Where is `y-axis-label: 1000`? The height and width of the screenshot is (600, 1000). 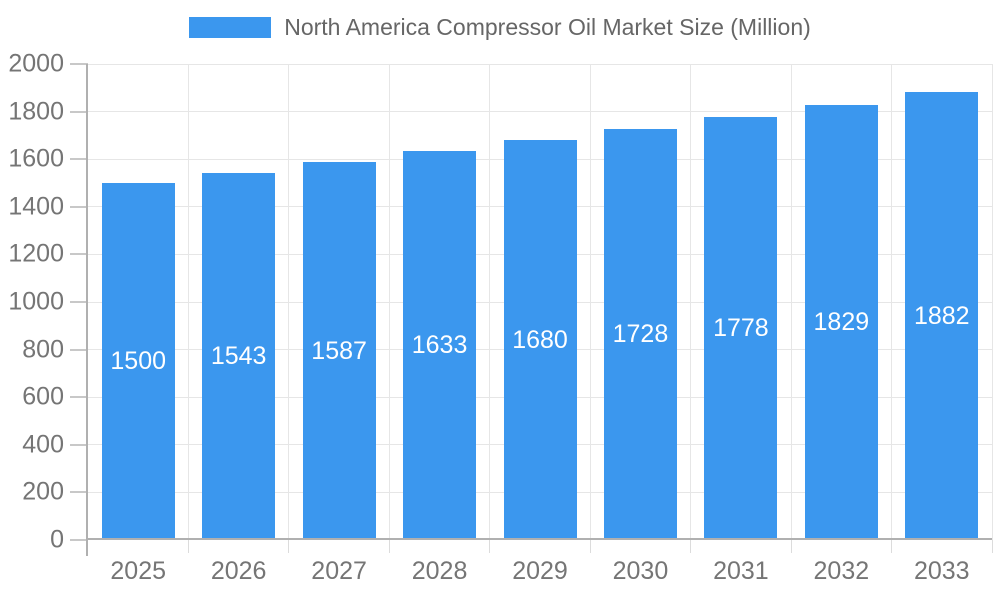
y-axis-label: 1000 is located at coordinates (36, 301).